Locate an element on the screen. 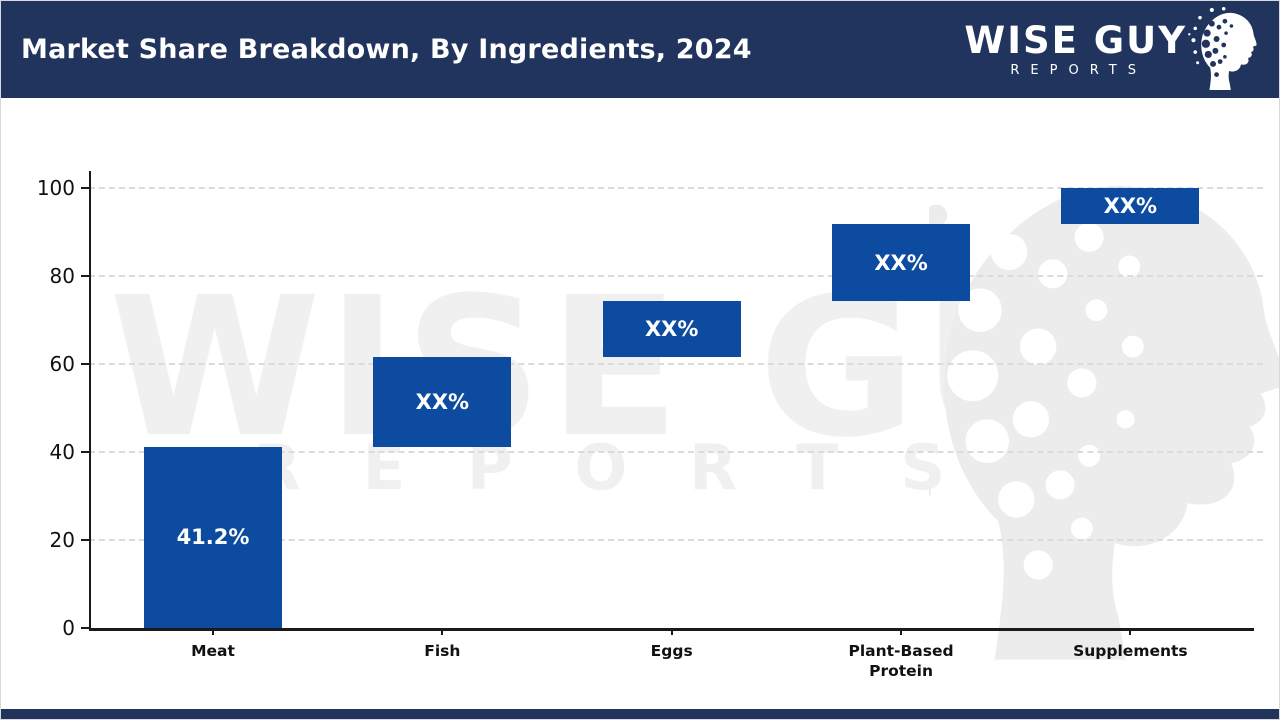  bar-supplements: XX% is located at coordinates (1130, 206).